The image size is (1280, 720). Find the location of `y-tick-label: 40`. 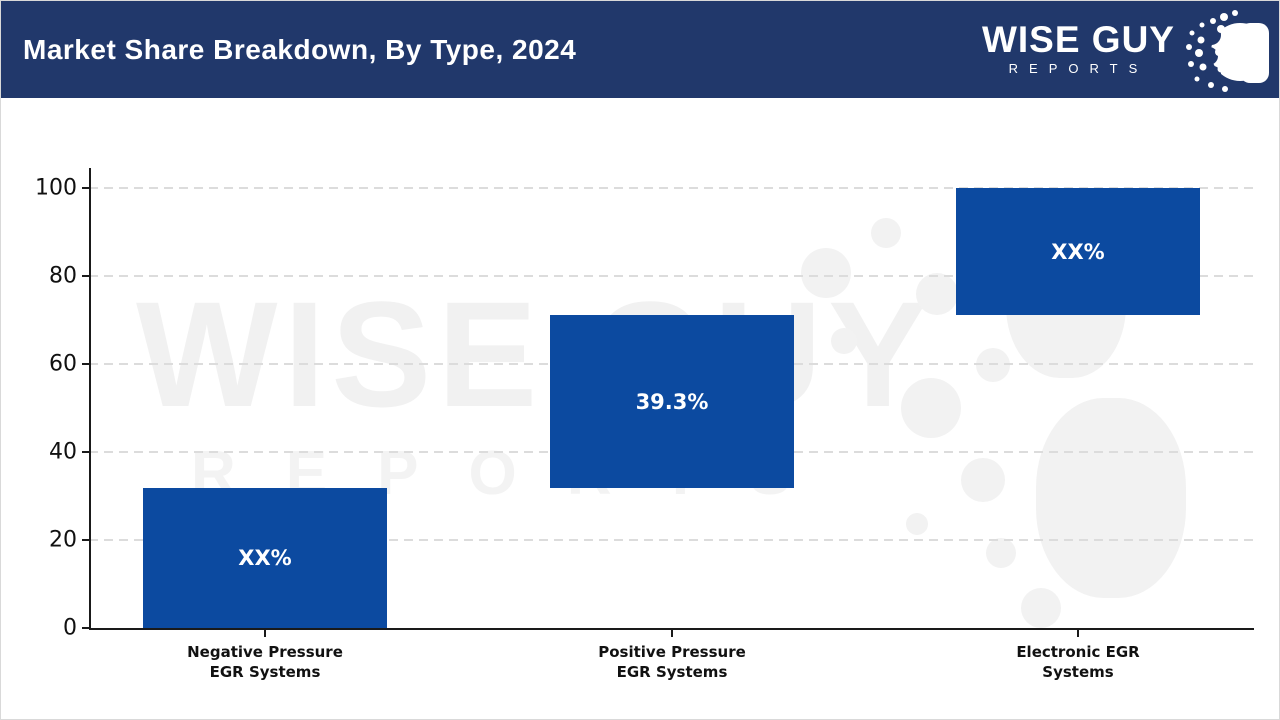

y-tick-label: 40 is located at coordinates (63, 452).